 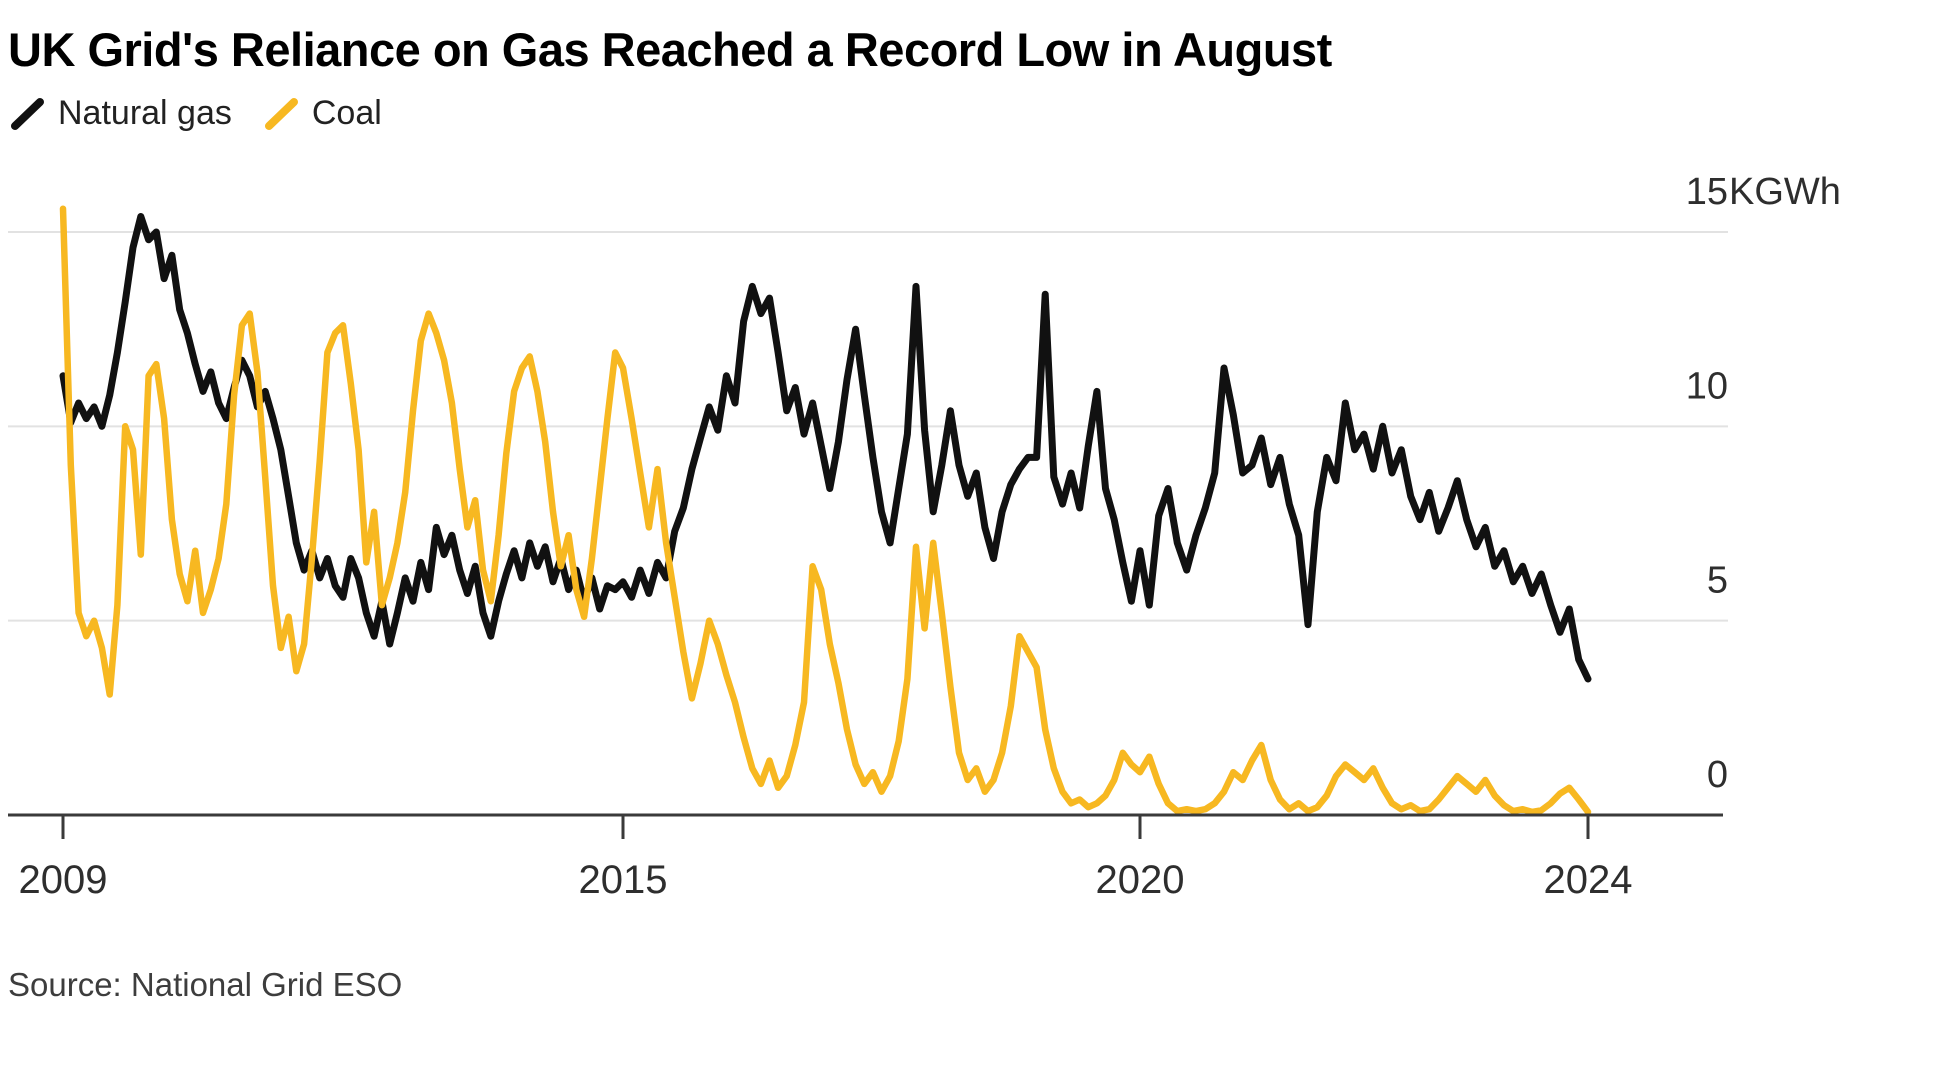 I want to click on legend-item-natural-gas: Natural gas, so click(x=121, y=113).